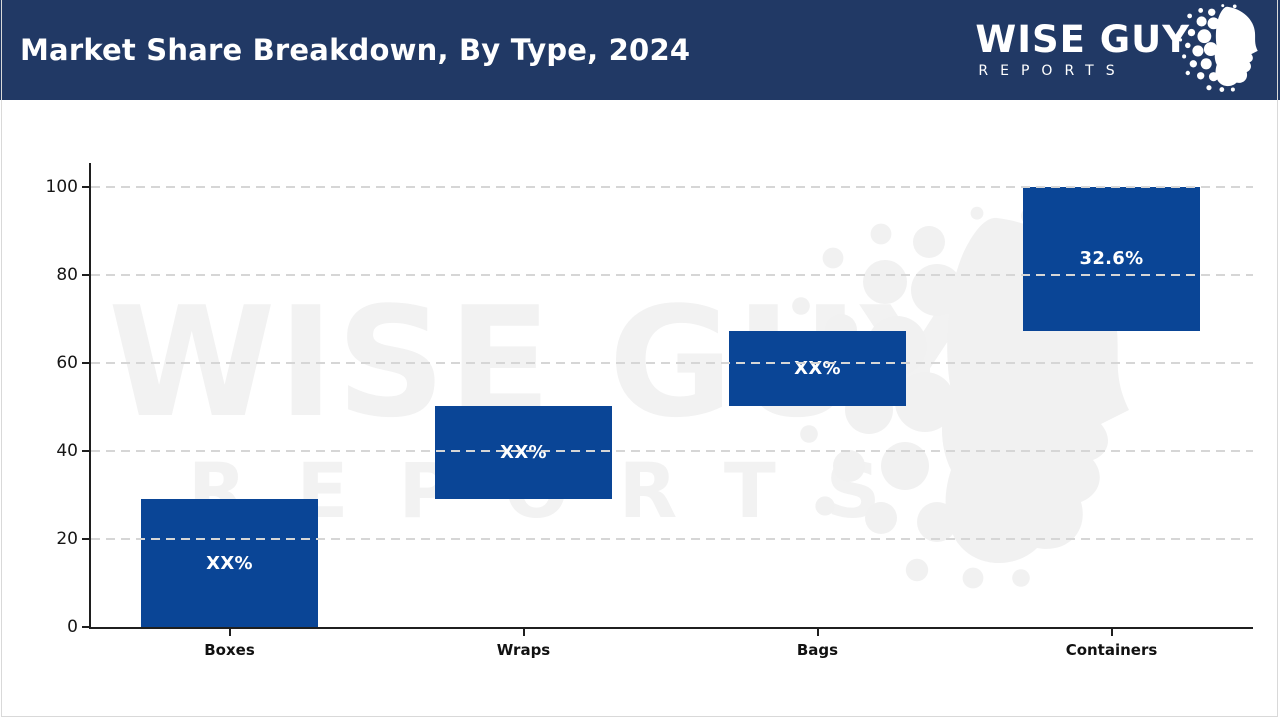 The width and height of the screenshot is (1280, 720). I want to click on logo-wordmark: WISE GUY, so click(1082, 39).